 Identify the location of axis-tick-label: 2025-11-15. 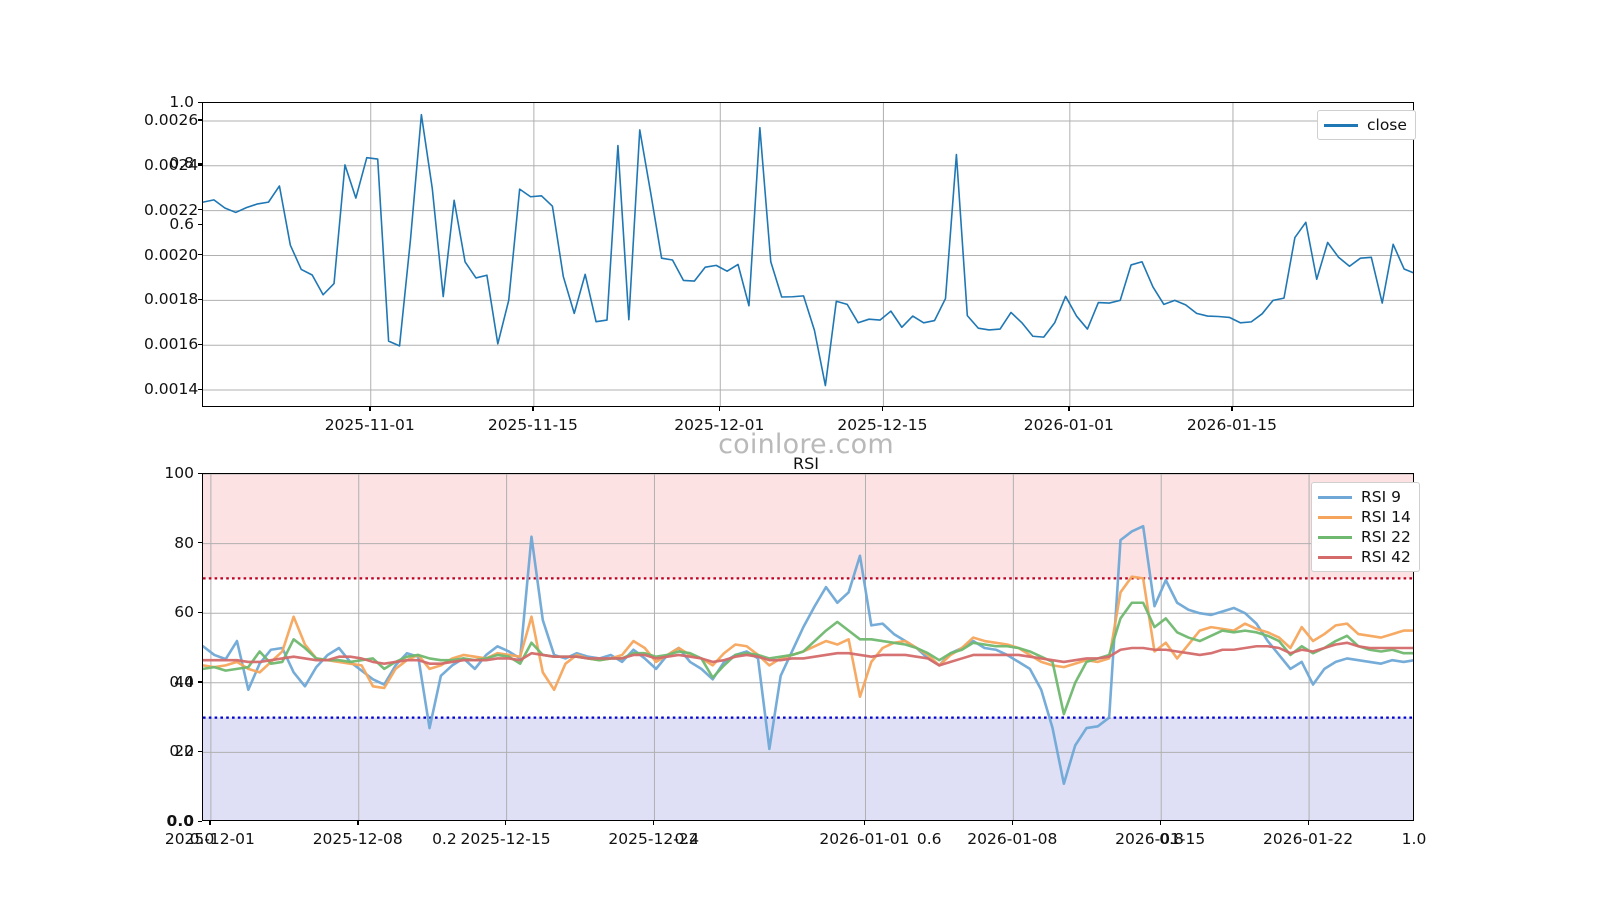
(532, 425).